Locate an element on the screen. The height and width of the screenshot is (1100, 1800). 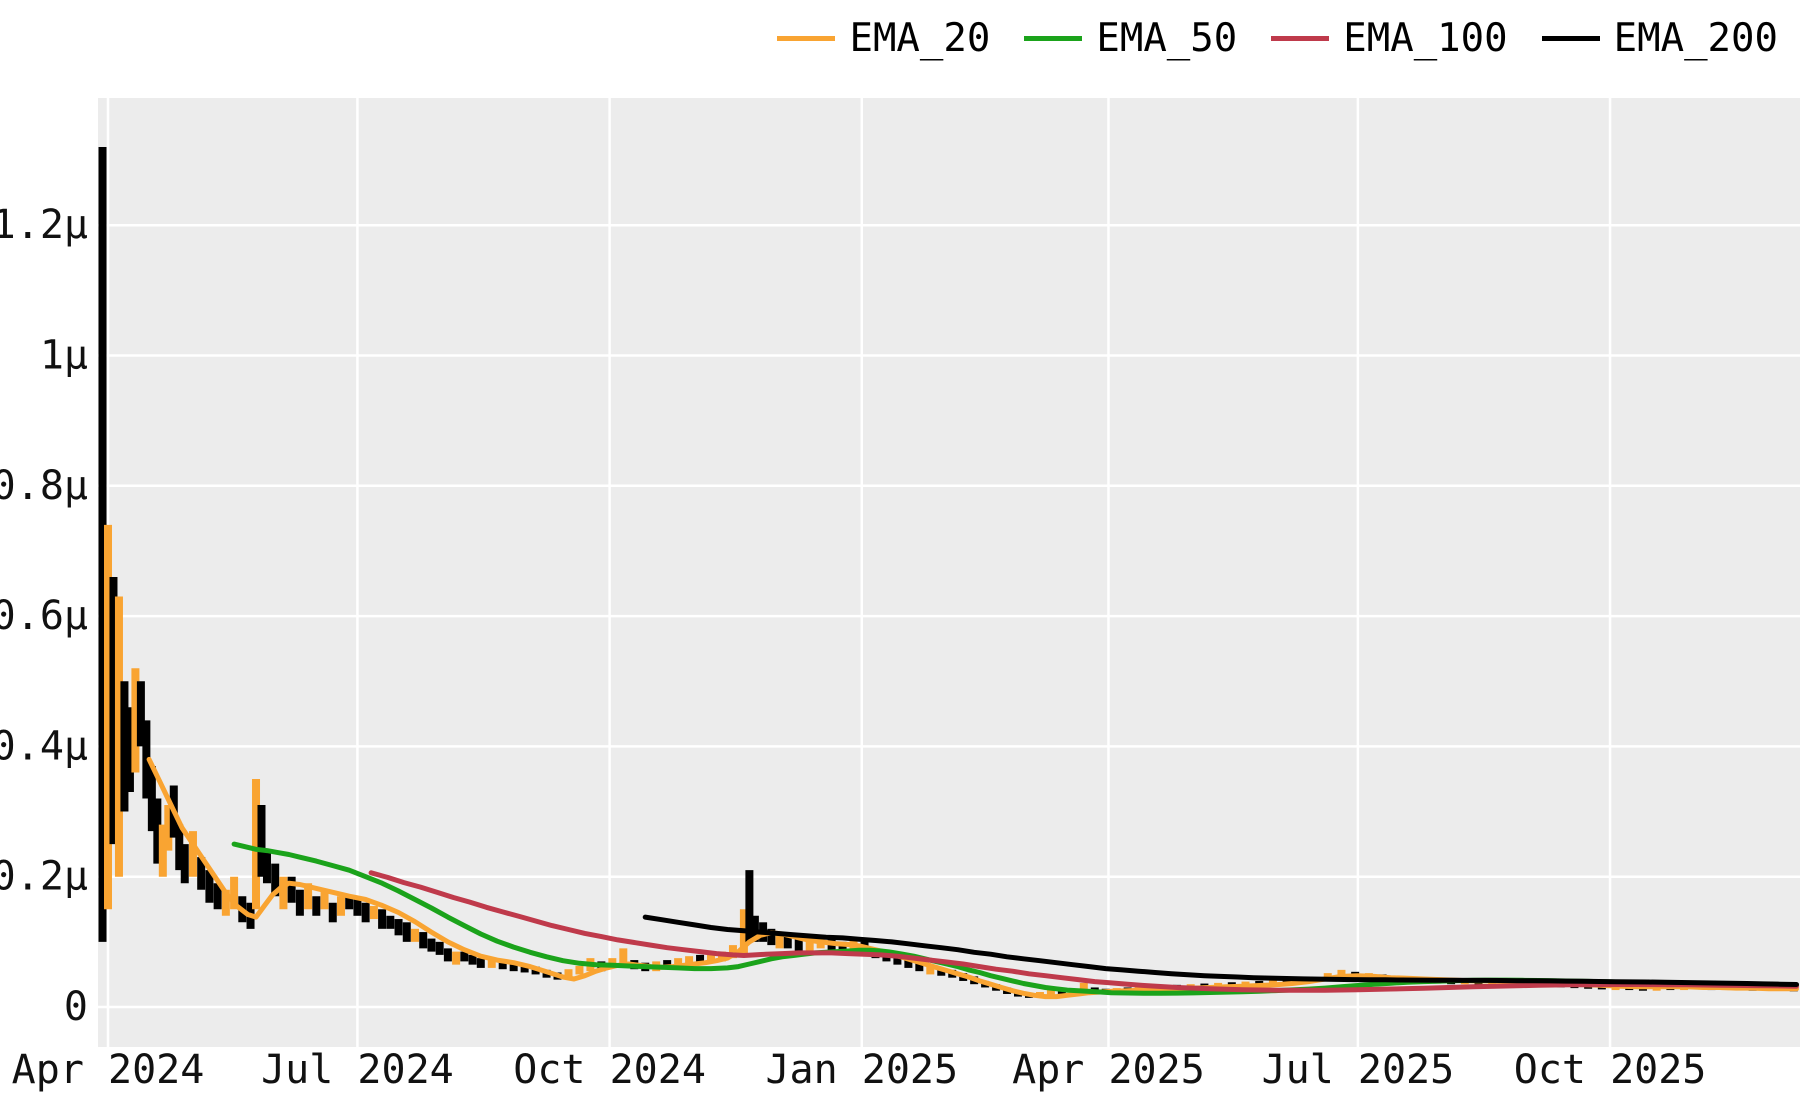
y-tick-label: 1.2µ is located at coordinates (44, 225).